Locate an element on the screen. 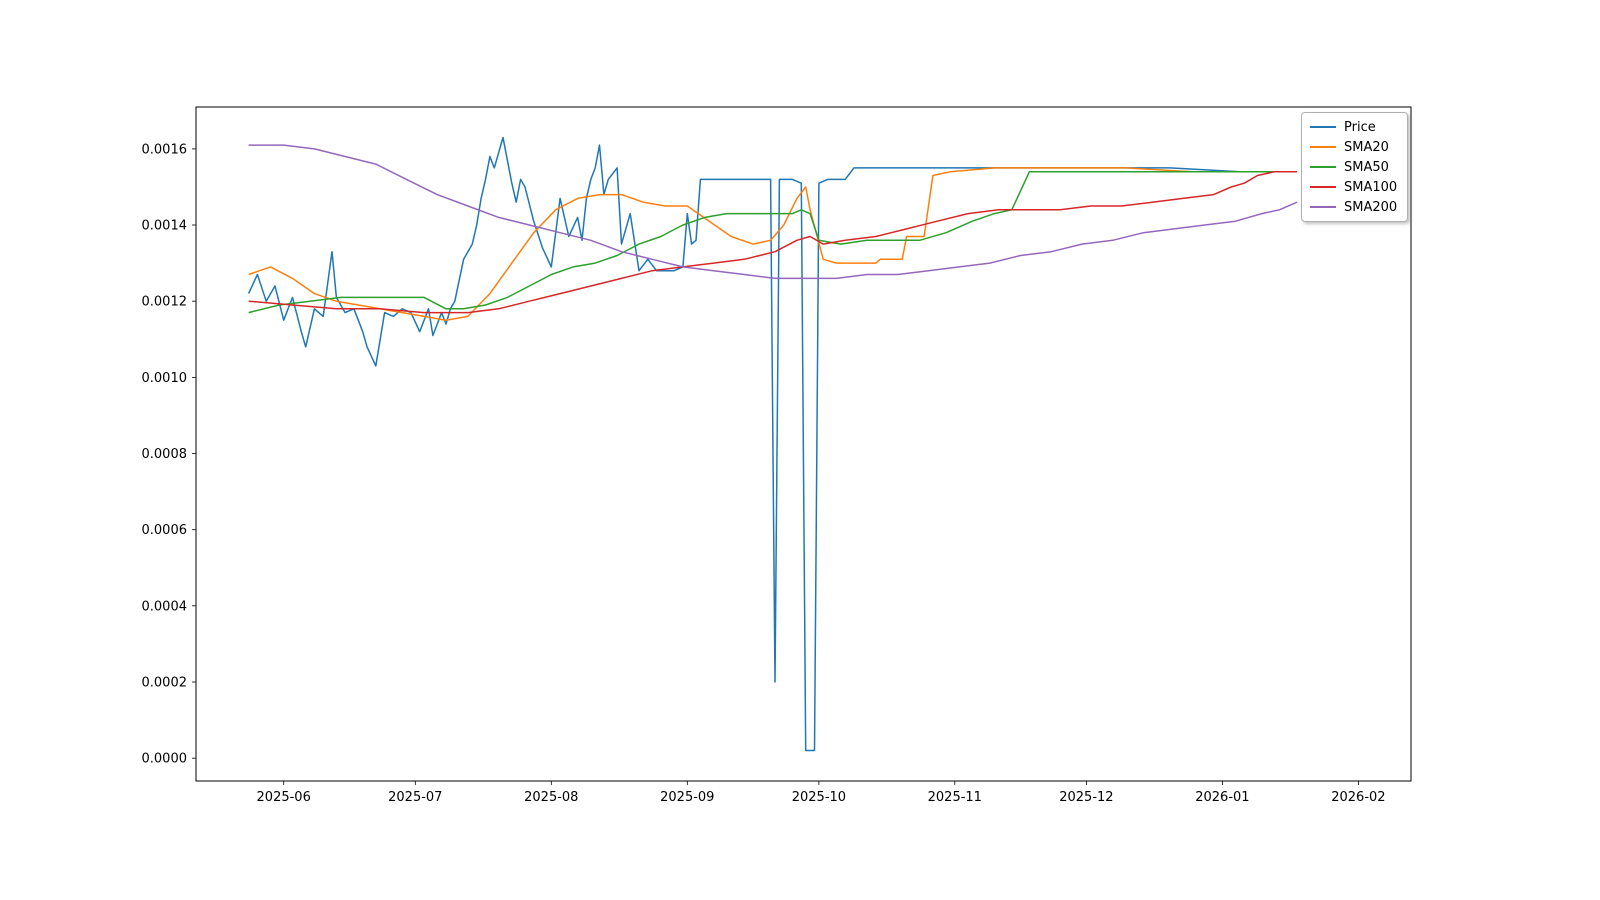  legend-label: SMA50 is located at coordinates (1366, 167).